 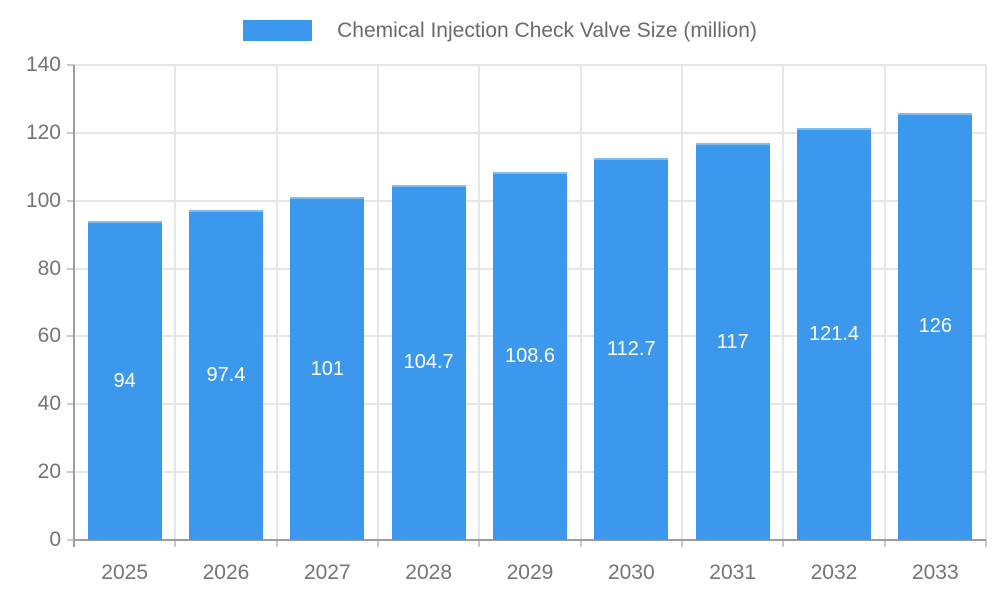 What do you see at coordinates (733, 572) in the screenshot?
I see `x-tick-label: 2031` at bounding box center [733, 572].